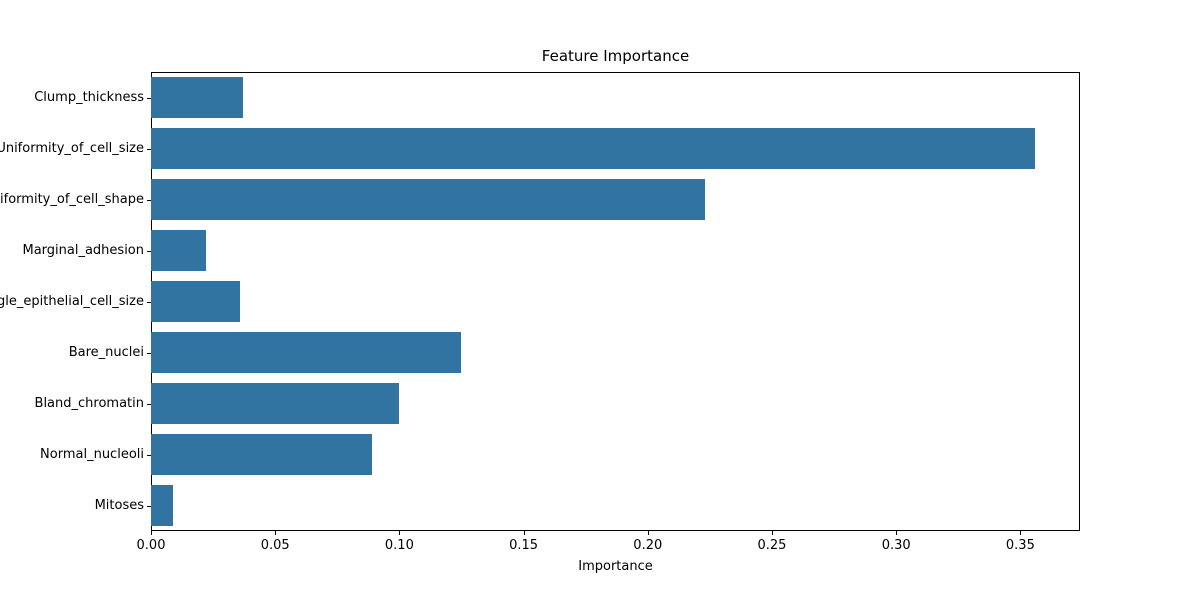  I want to click on bar-normal_nucleoli, so click(262, 454).